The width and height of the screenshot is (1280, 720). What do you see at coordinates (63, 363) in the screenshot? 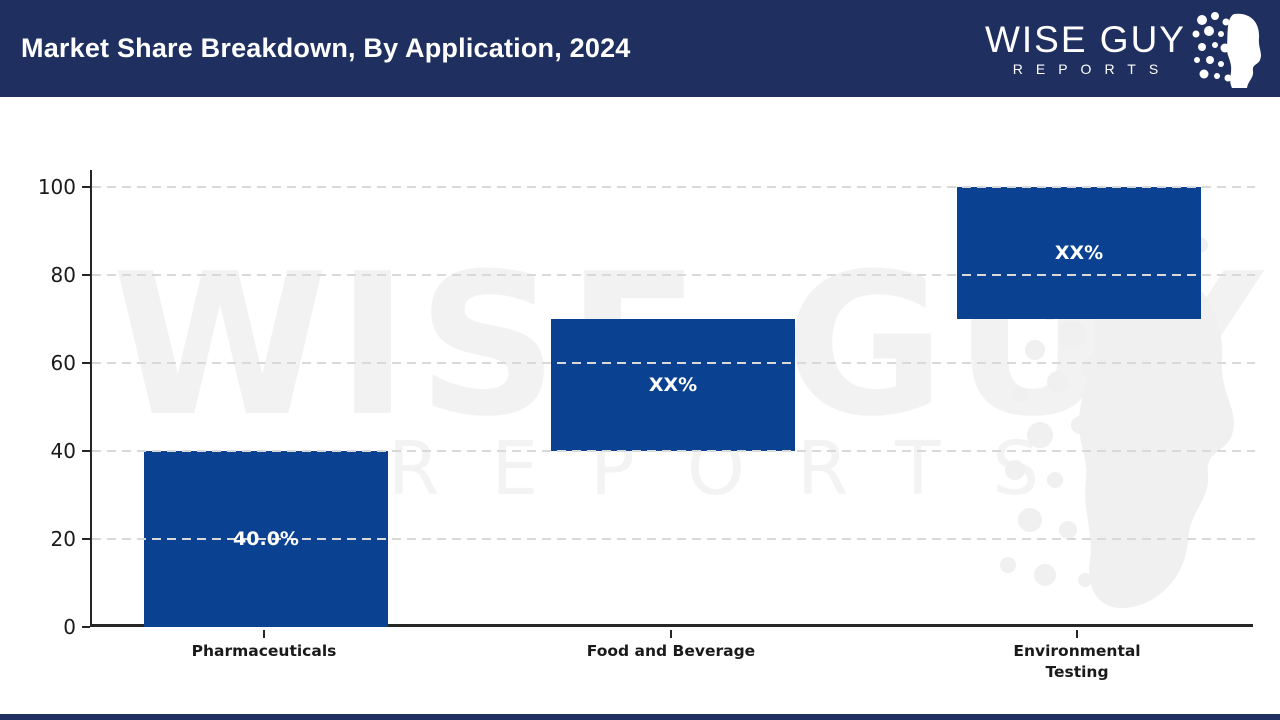
I see `y-tick-label: 60` at bounding box center [63, 363].